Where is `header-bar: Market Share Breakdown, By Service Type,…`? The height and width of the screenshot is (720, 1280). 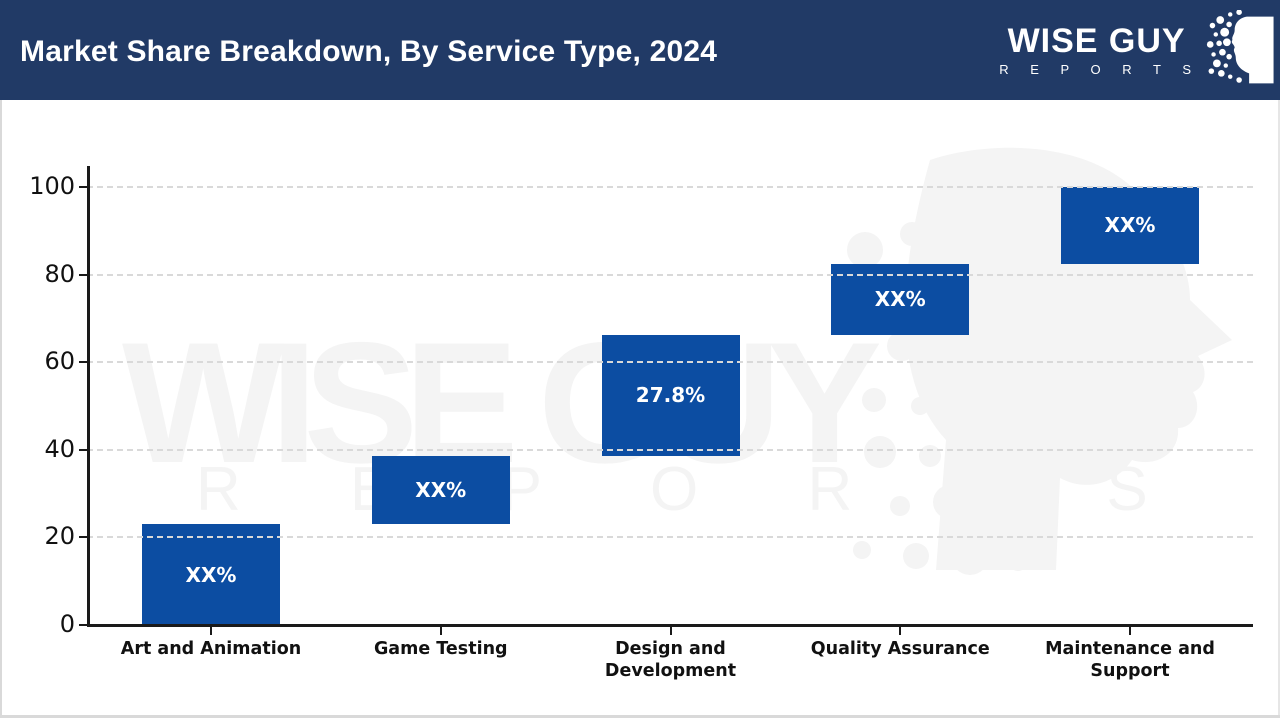 header-bar: Market Share Breakdown, By Service Type,… is located at coordinates (640, 50).